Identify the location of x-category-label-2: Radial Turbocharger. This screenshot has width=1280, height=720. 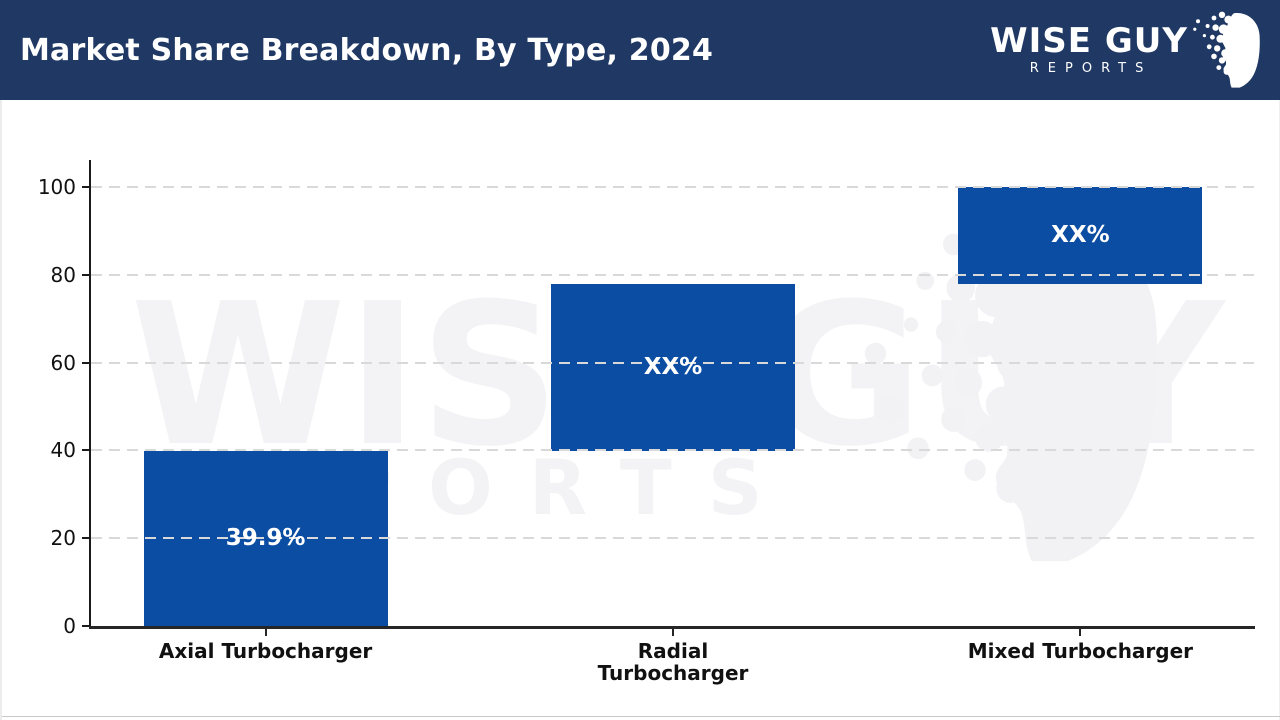
(673, 662).